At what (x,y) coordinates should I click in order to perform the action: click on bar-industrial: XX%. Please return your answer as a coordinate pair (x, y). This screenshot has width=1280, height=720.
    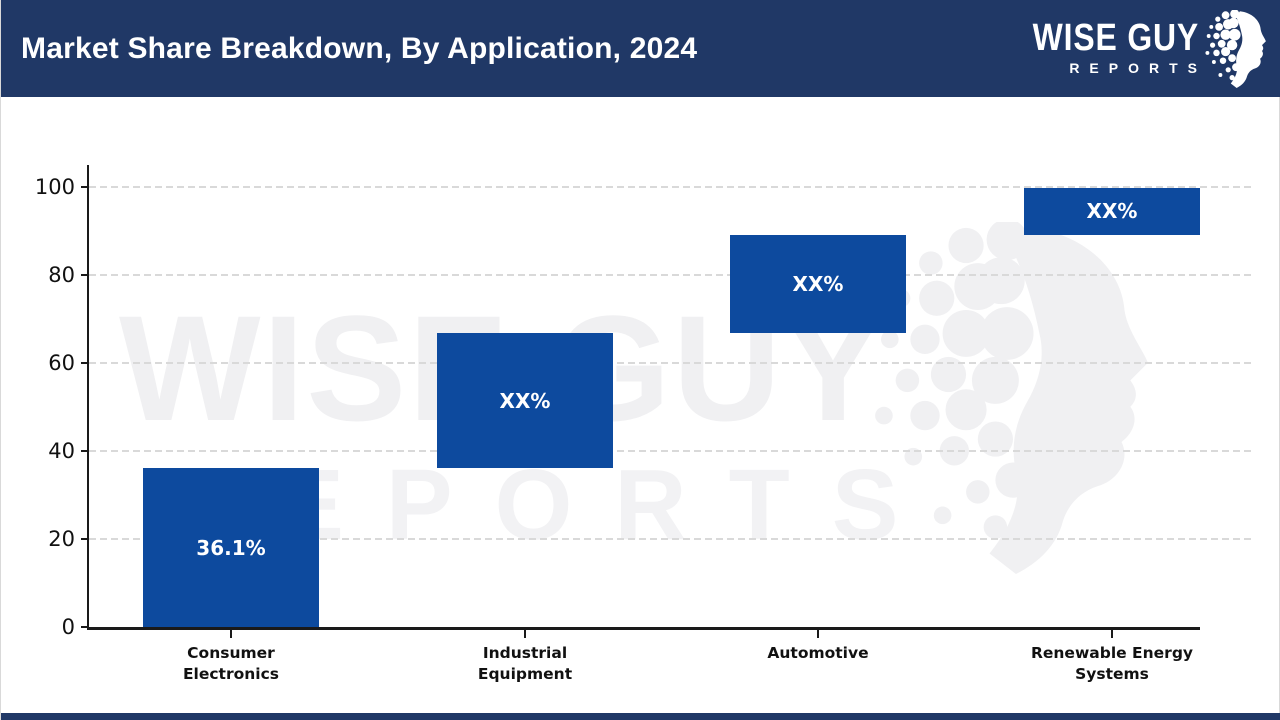
    Looking at the image, I should click on (525, 401).